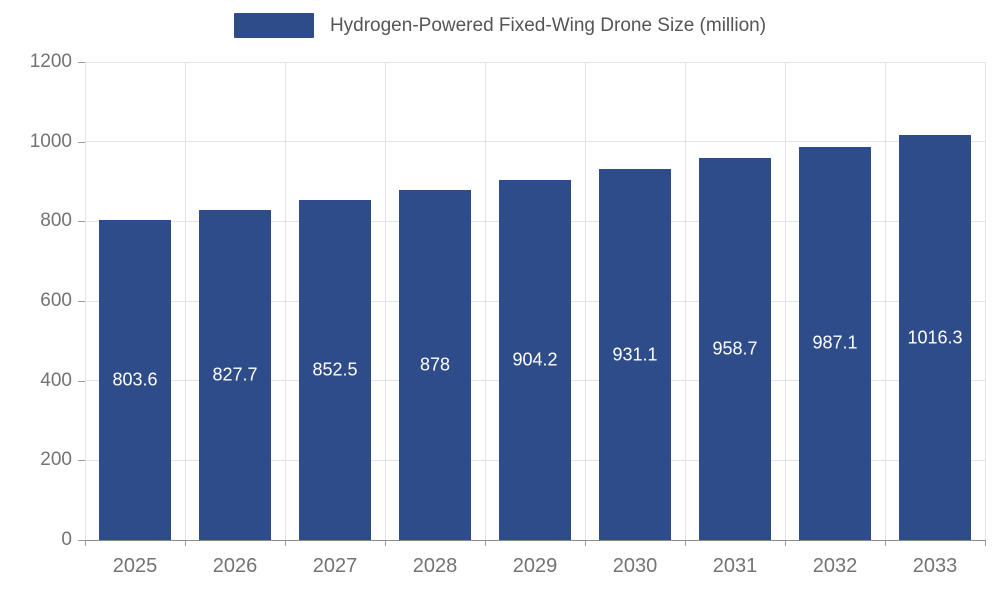  What do you see at coordinates (735, 566) in the screenshot?
I see `x-tick-label: 2031` at bounding box center [735, 566].